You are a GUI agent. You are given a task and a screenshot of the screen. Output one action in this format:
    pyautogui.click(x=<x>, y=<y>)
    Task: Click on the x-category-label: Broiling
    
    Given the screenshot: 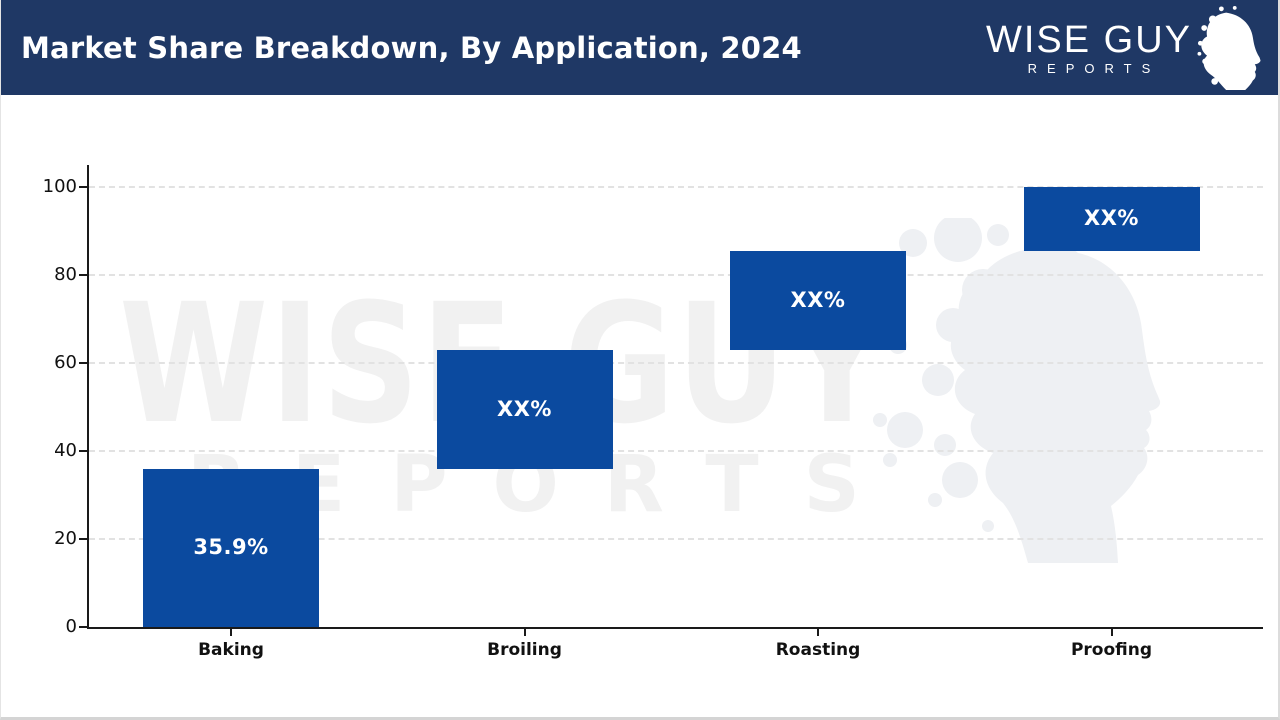 What is the action you would take?
    pyautogui.click(x=524, y=650)
    